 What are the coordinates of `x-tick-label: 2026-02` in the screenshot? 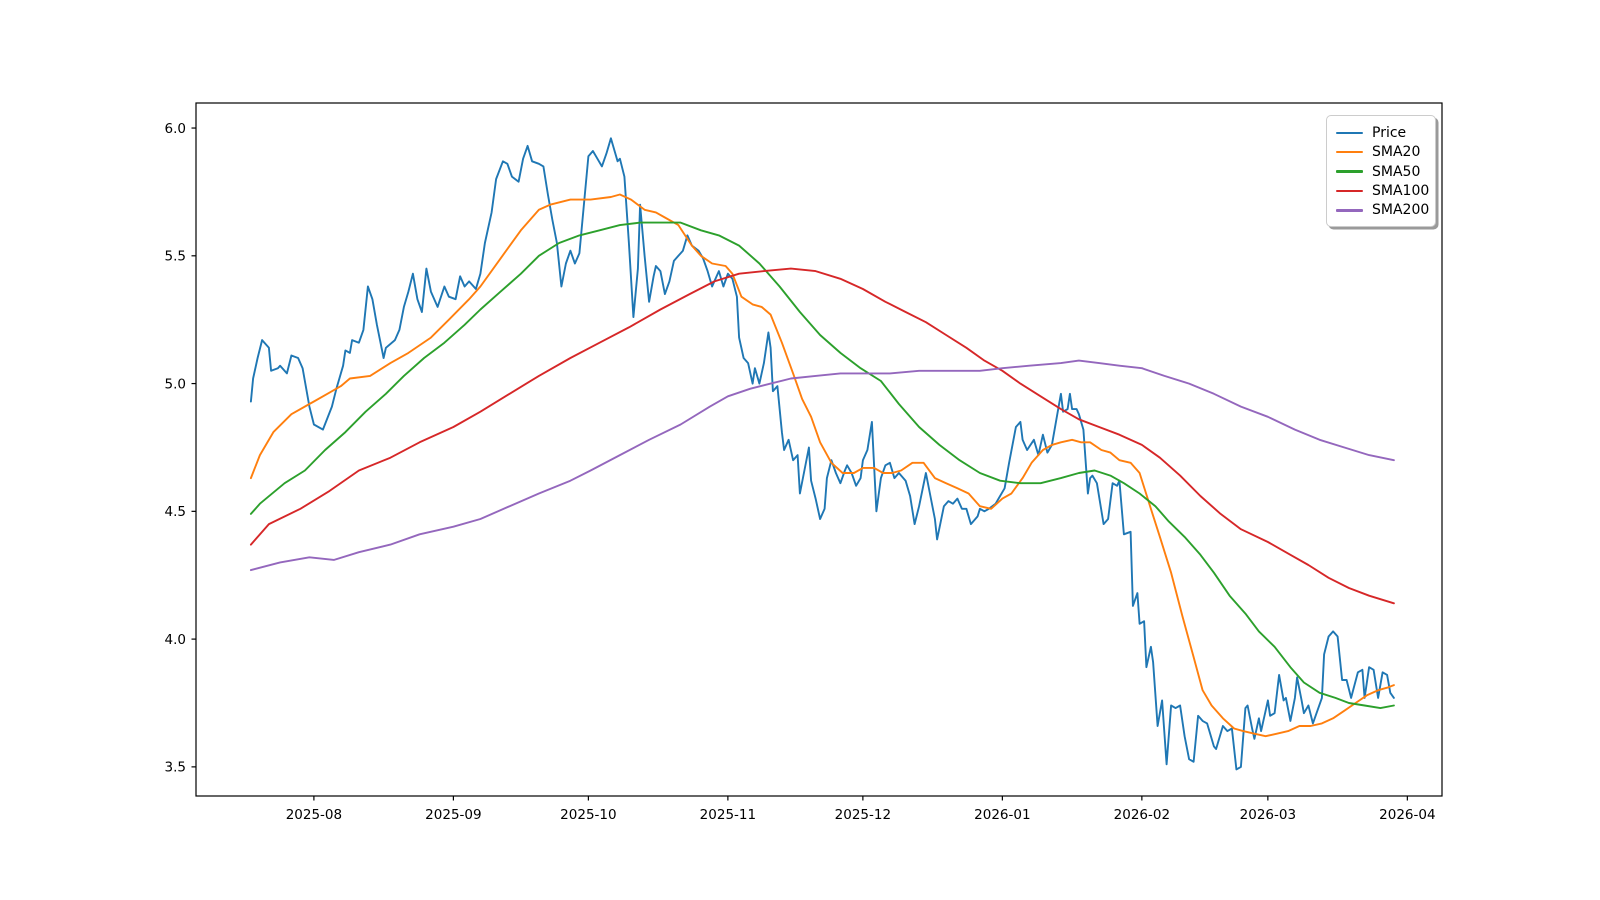 It's located at (1142, 815).